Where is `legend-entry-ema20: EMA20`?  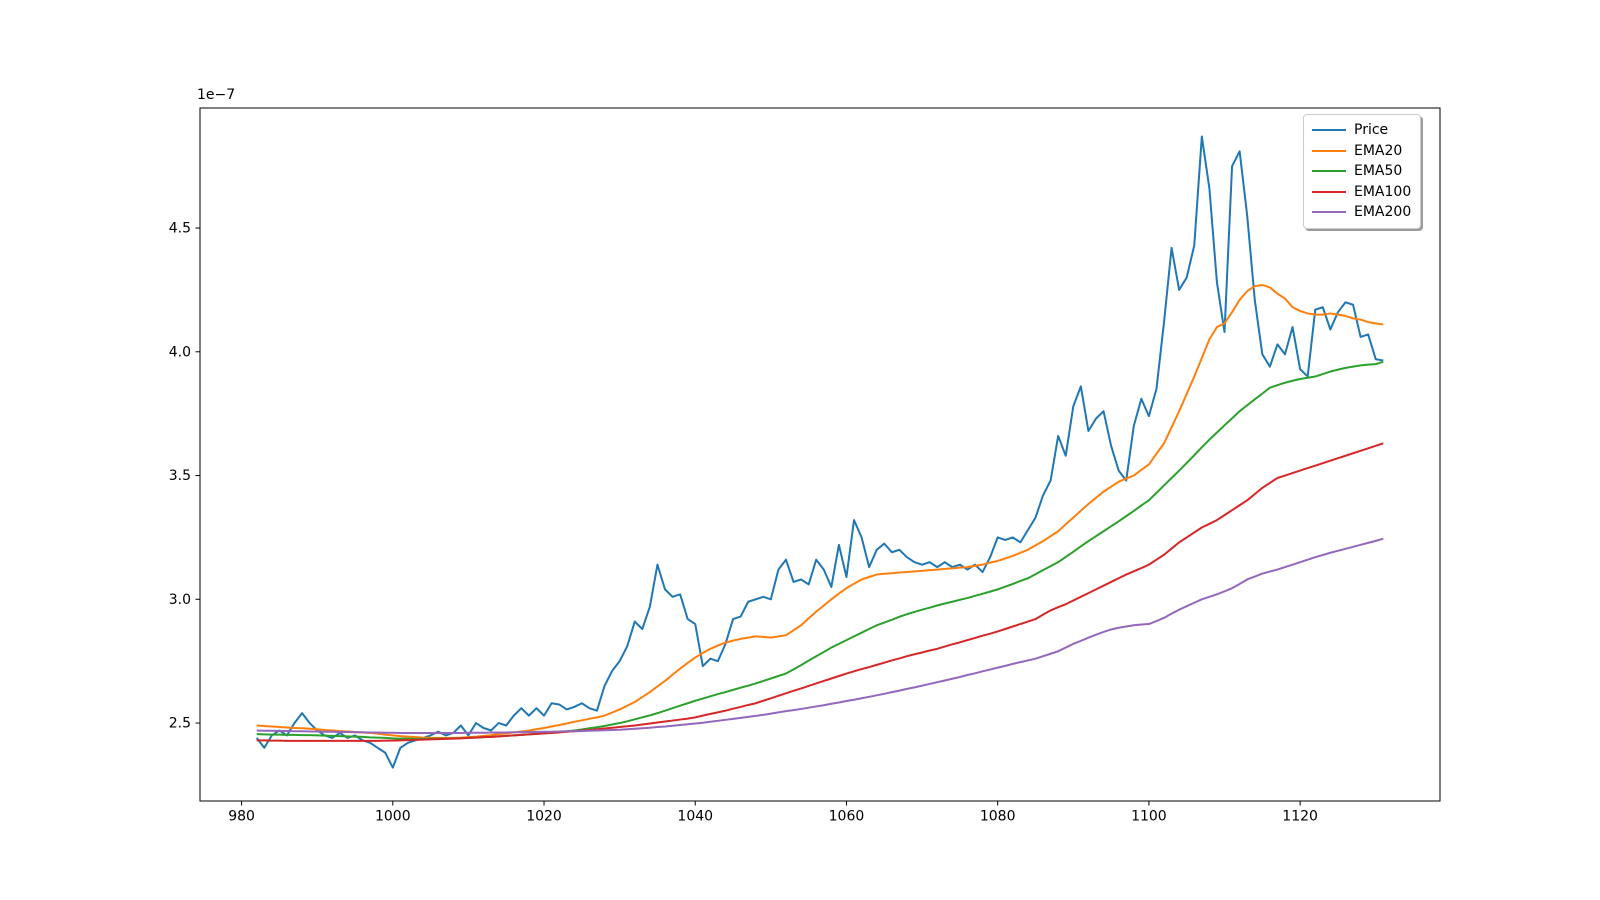
legend-entry-ema20: EMA20 is located at coordinates (1361, 151).